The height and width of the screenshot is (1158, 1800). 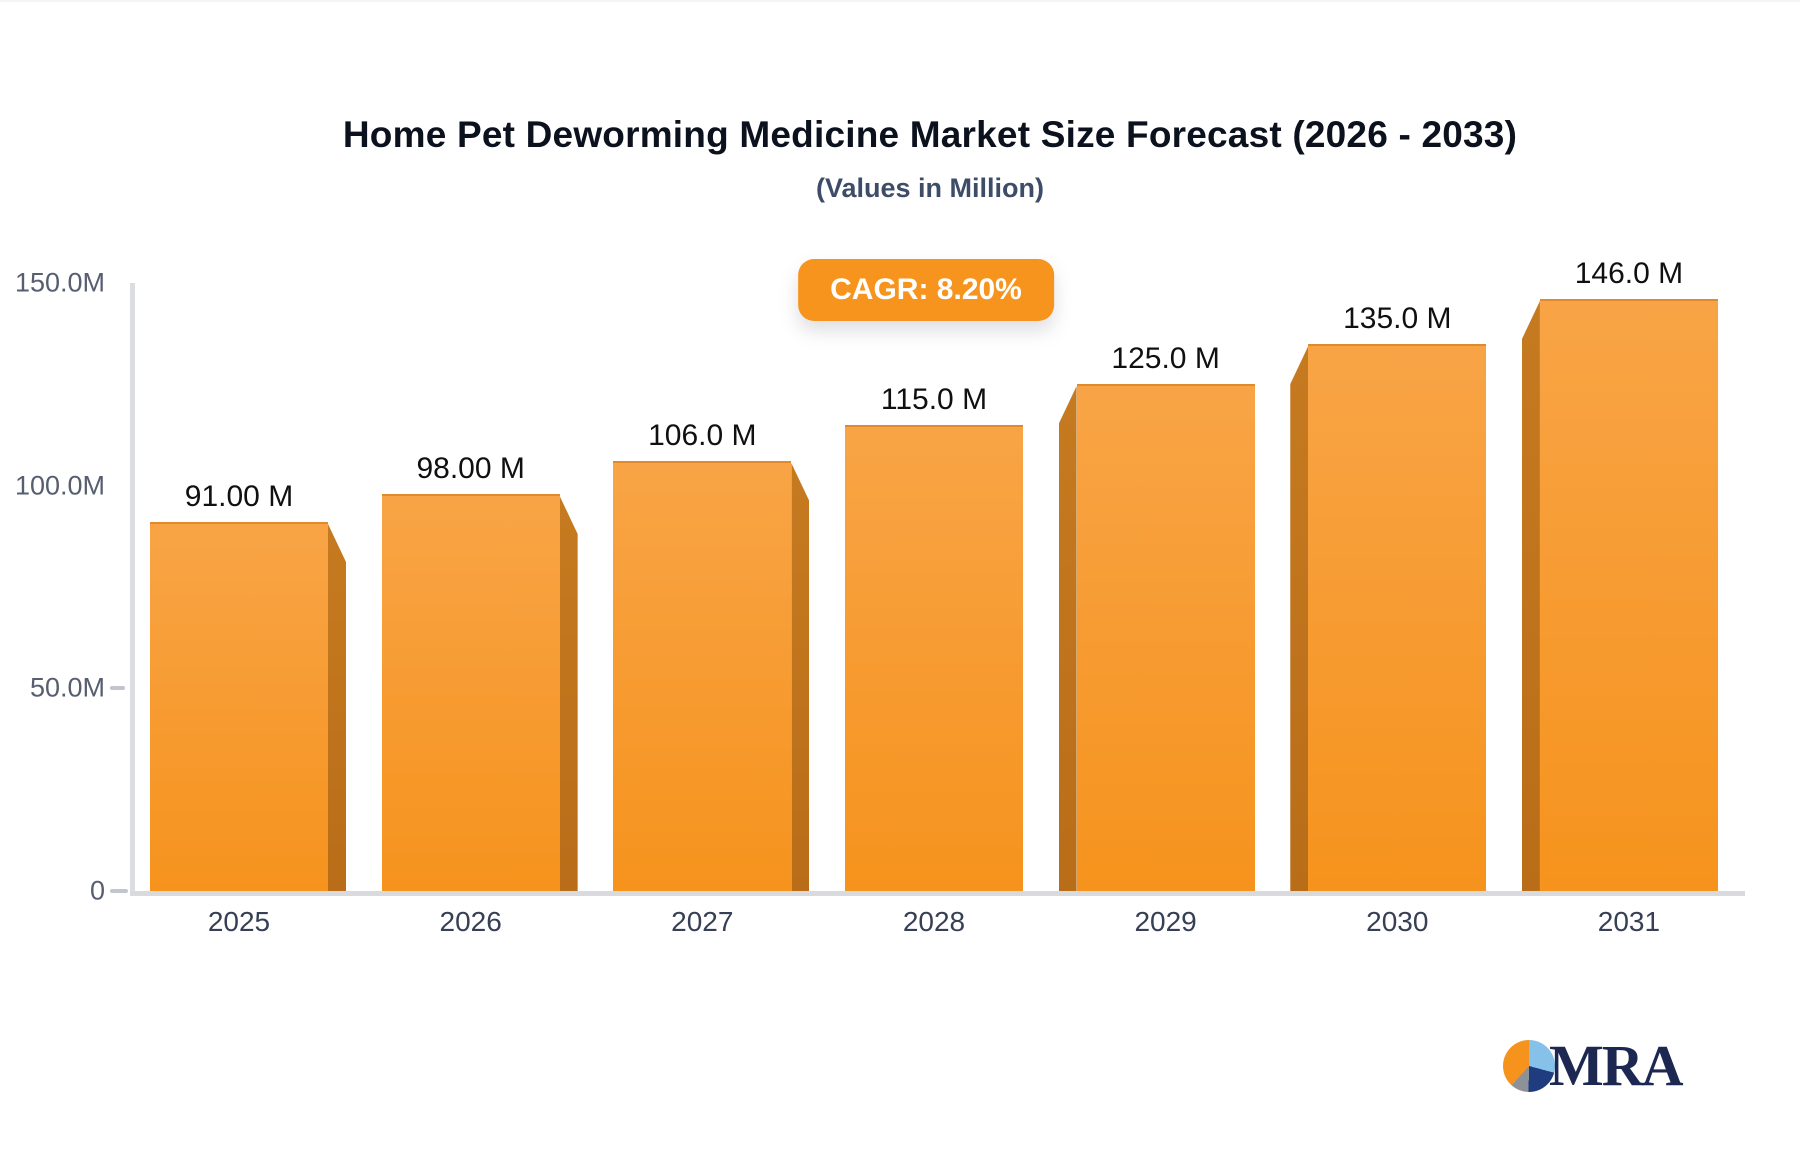 I want to click on x-tick-label: 2029, so click(x=1165, y=921).